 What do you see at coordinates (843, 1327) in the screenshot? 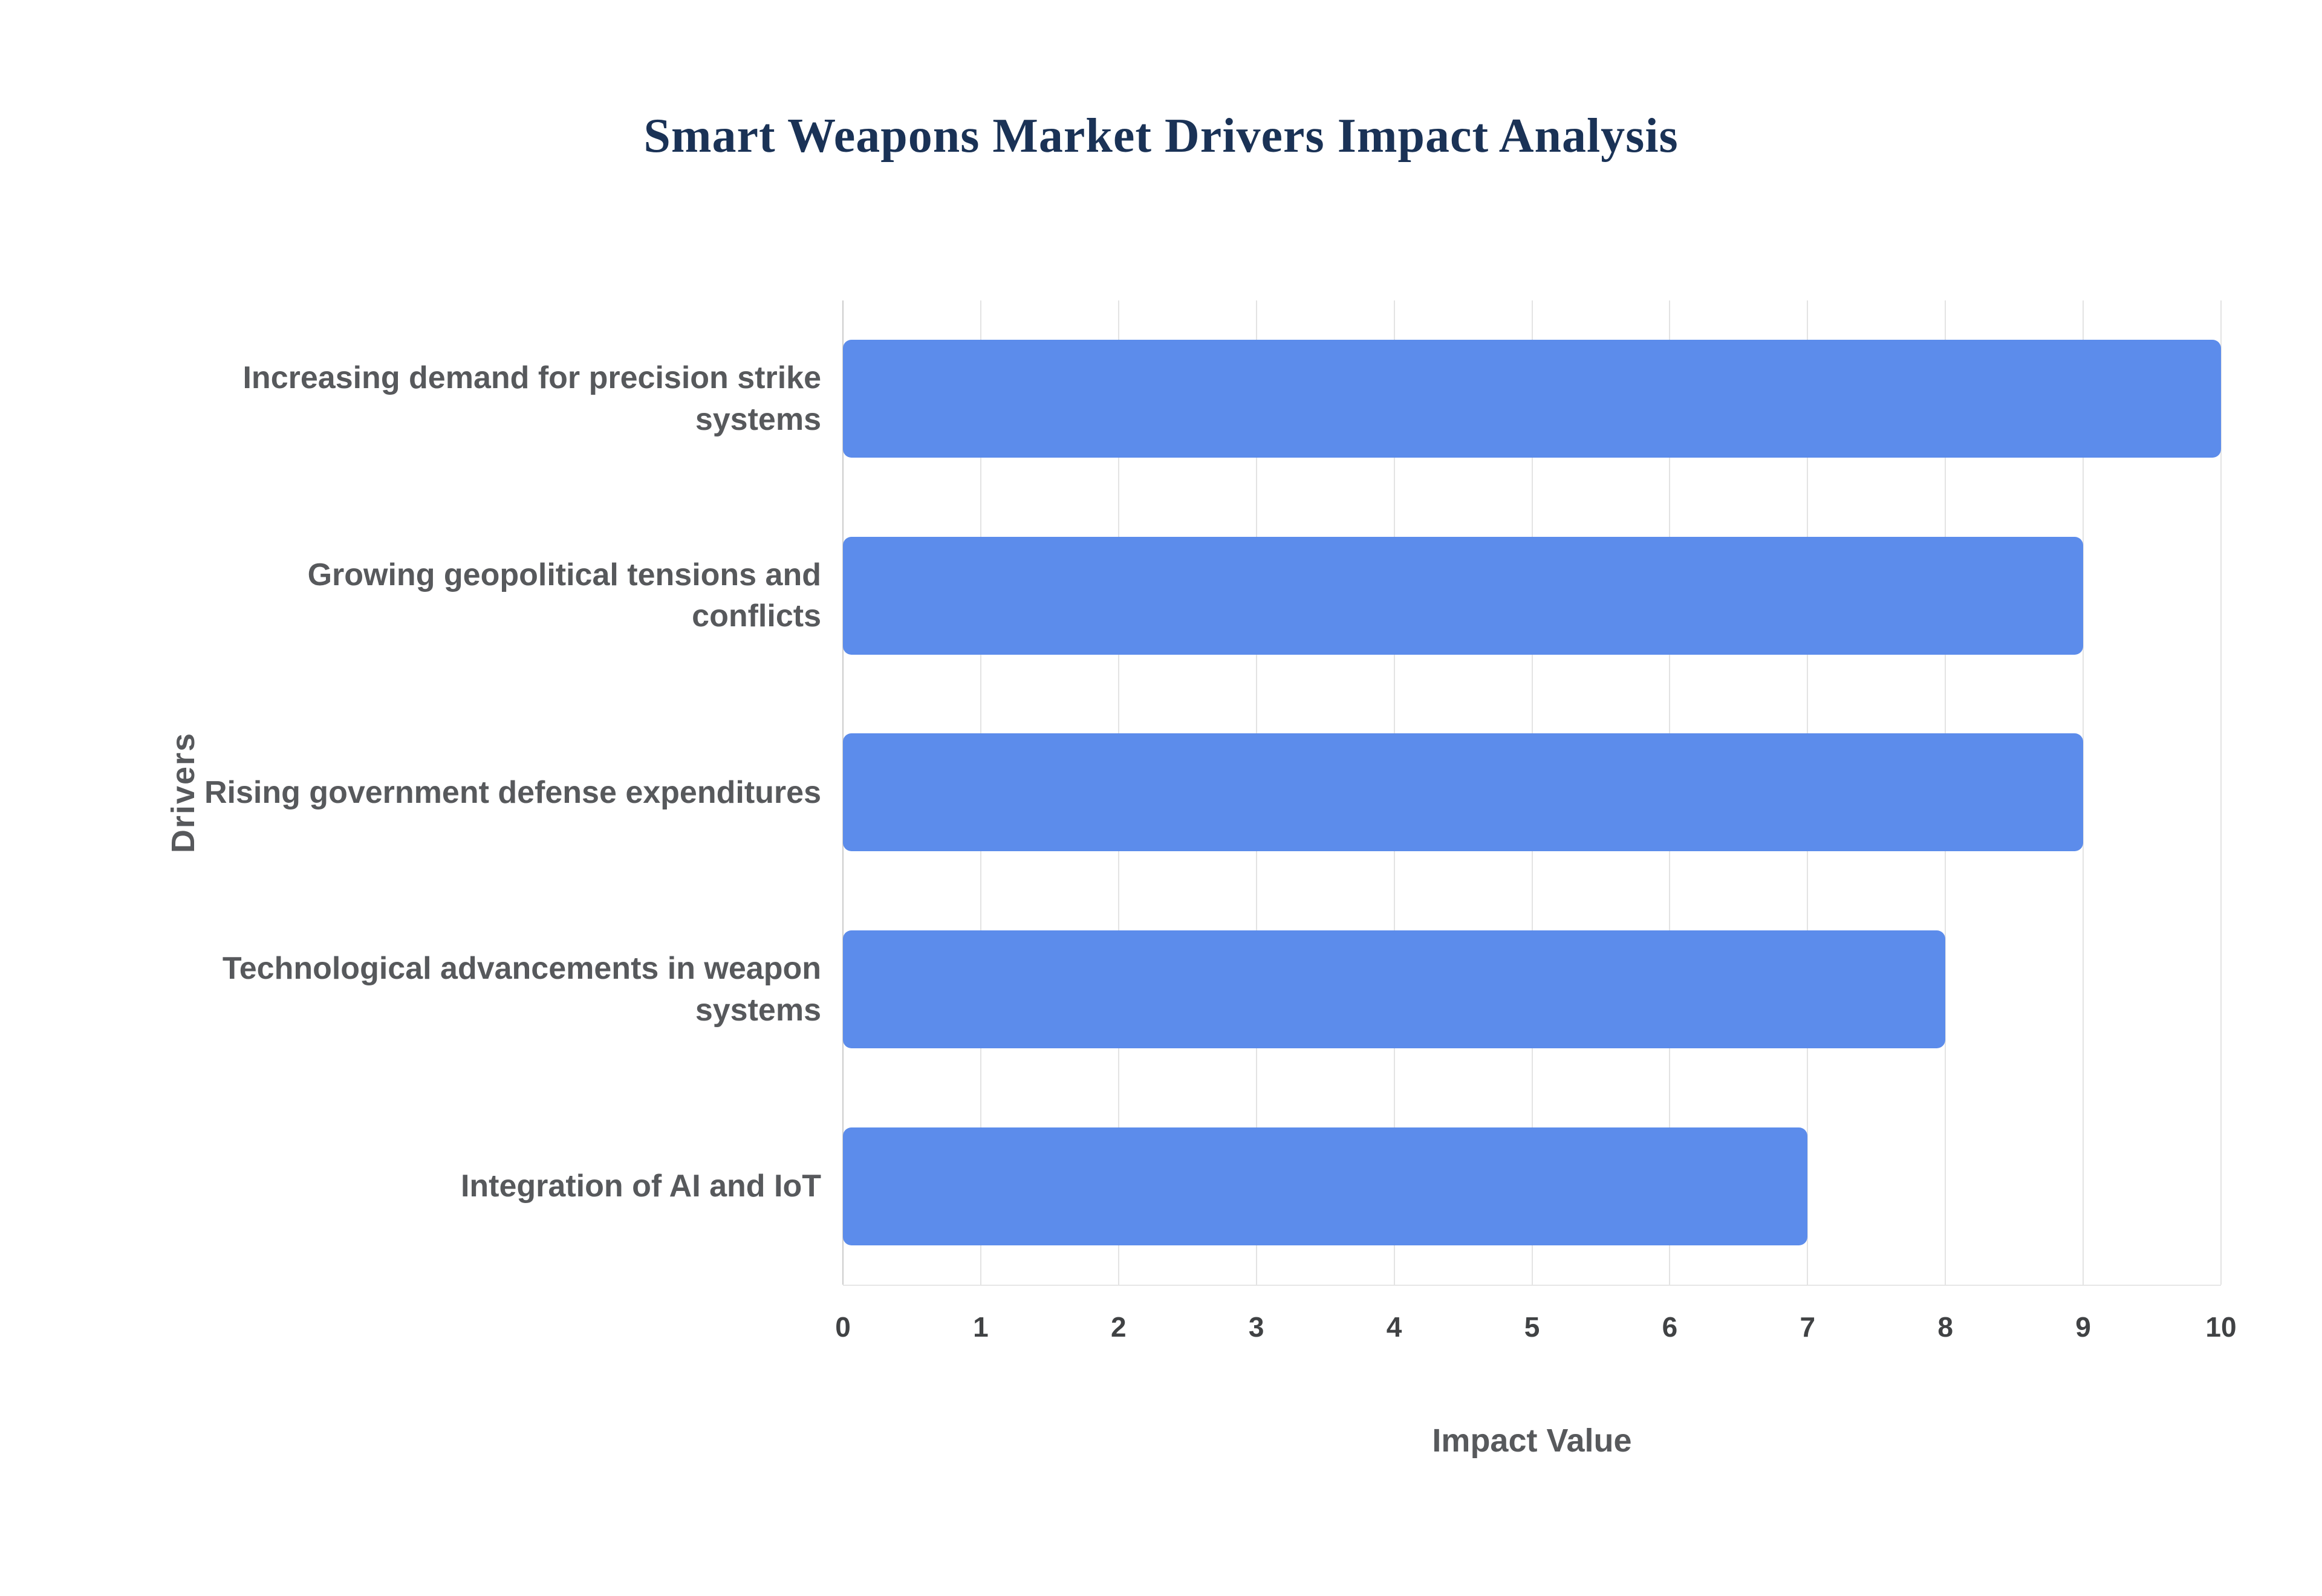
I see `x-tick-label: 0` at bounding box center [843, 1327].